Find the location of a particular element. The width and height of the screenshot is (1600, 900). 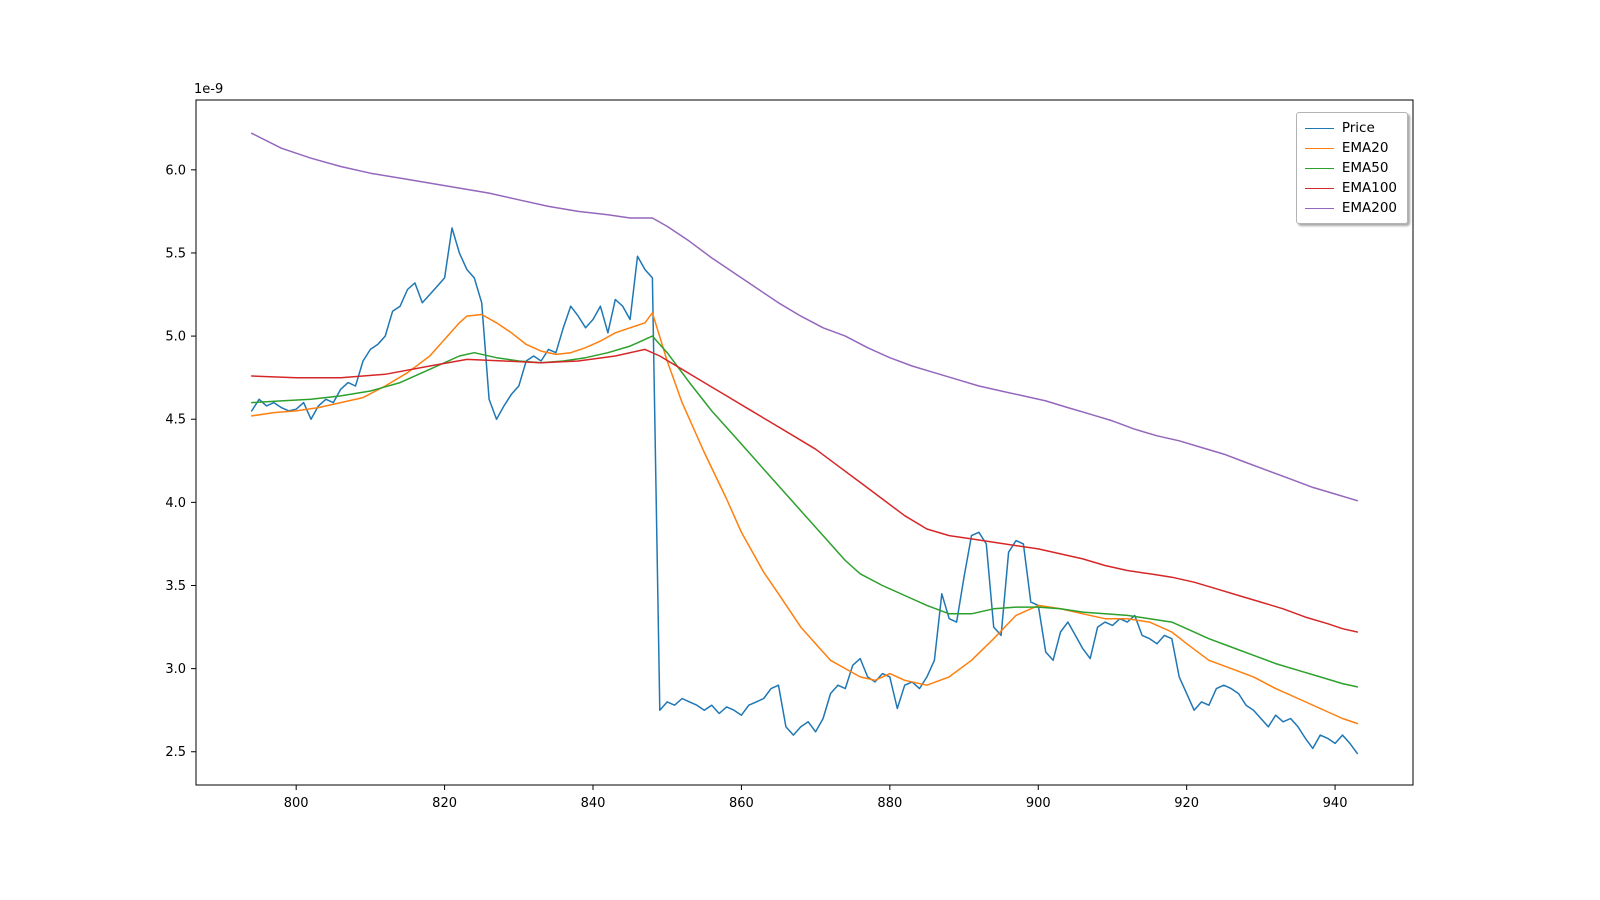

y-tick-label: 5.5 is located at coordinates (175, 253).